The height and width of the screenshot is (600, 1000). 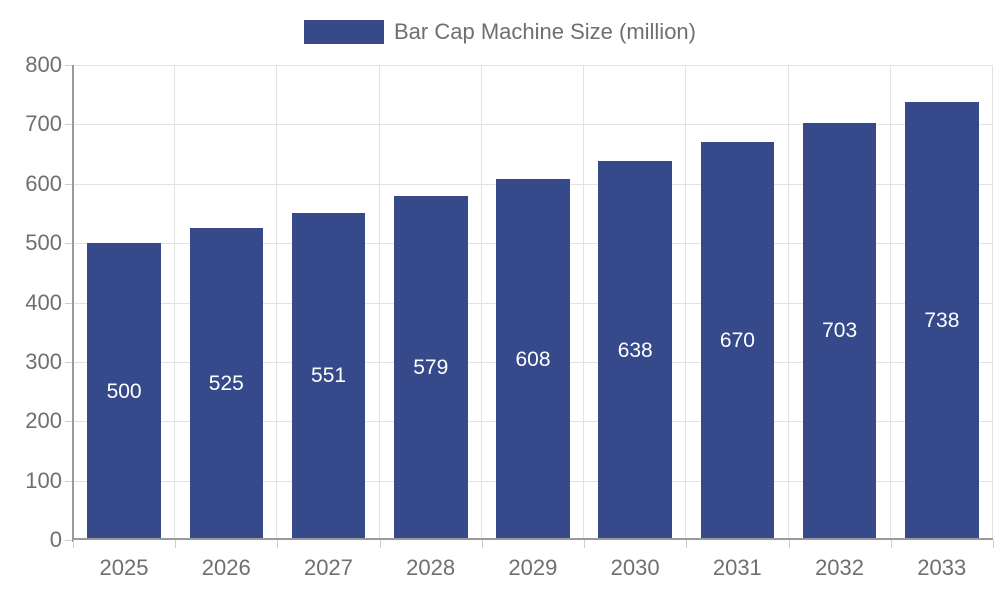 What do you see at coordinates (43, 302) in the screenshot?
I see `y-axis-tick-label: 400` at bounding box center [43, 302].